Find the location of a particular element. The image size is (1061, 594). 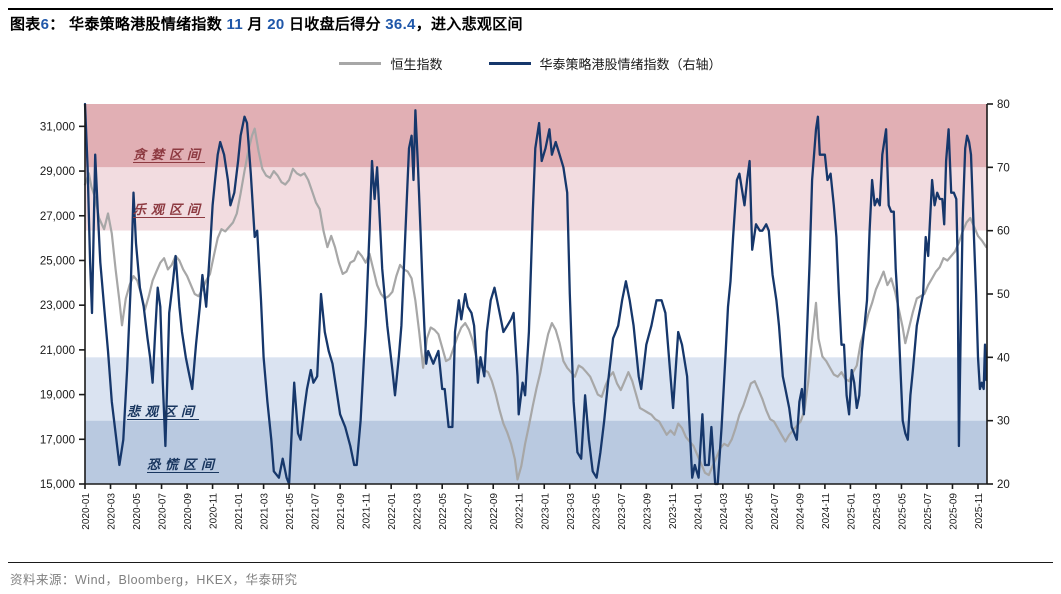

right-tick-label: 20 is located at coordinates (1003, 485).